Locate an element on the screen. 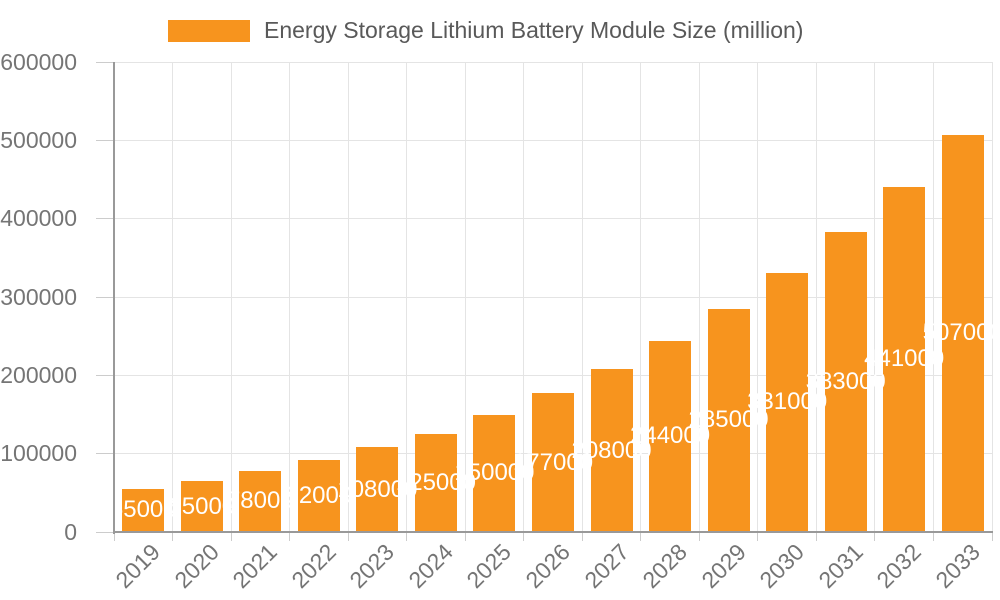  bar-label-2022: 92000 is located at coordinates (319, 495).